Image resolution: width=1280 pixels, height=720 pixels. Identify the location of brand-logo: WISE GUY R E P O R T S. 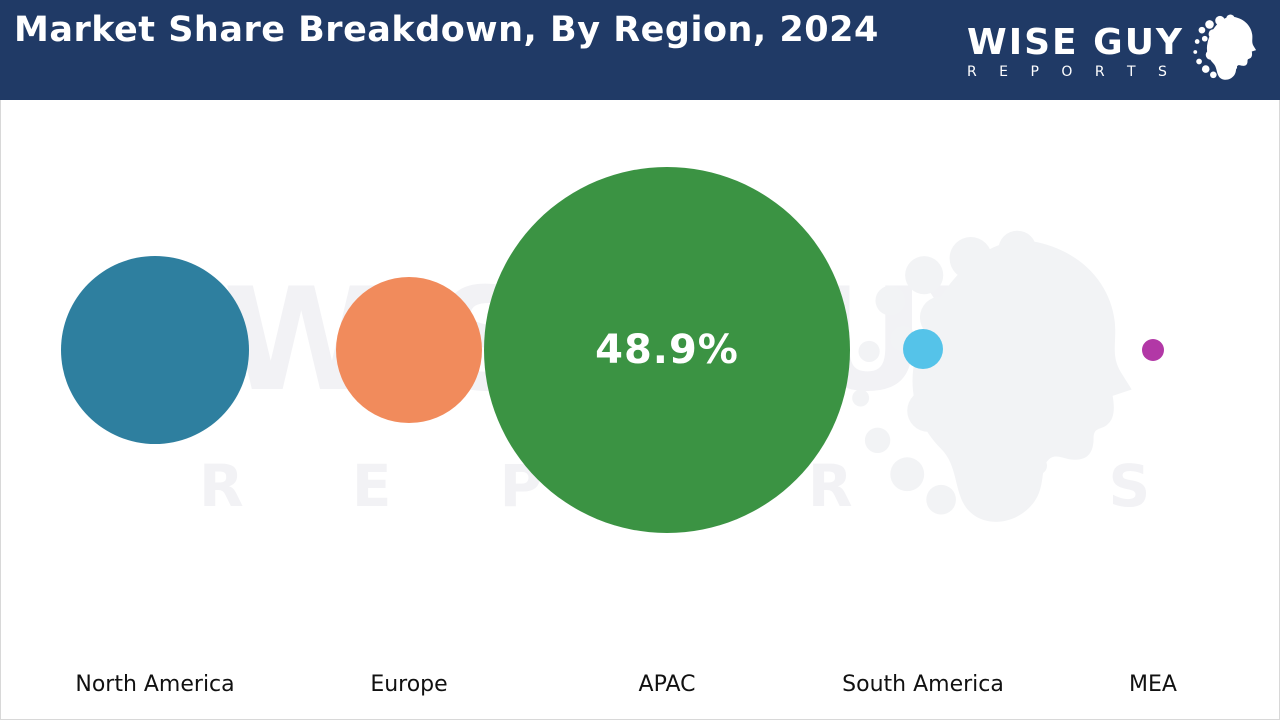
(1118, 45).